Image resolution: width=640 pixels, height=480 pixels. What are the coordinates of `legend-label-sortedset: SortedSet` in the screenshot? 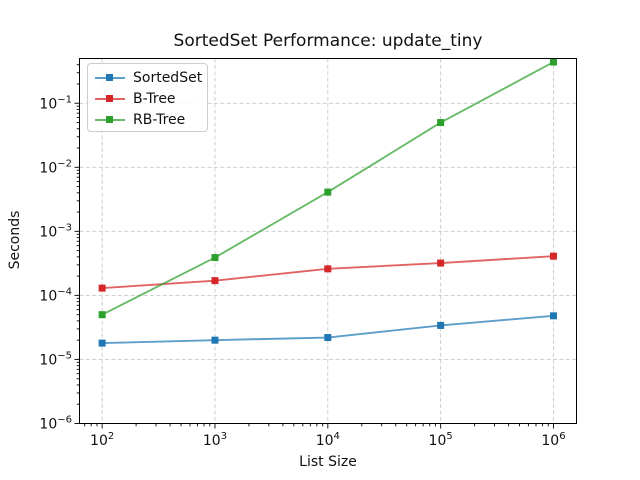 It's located at (168, 77).